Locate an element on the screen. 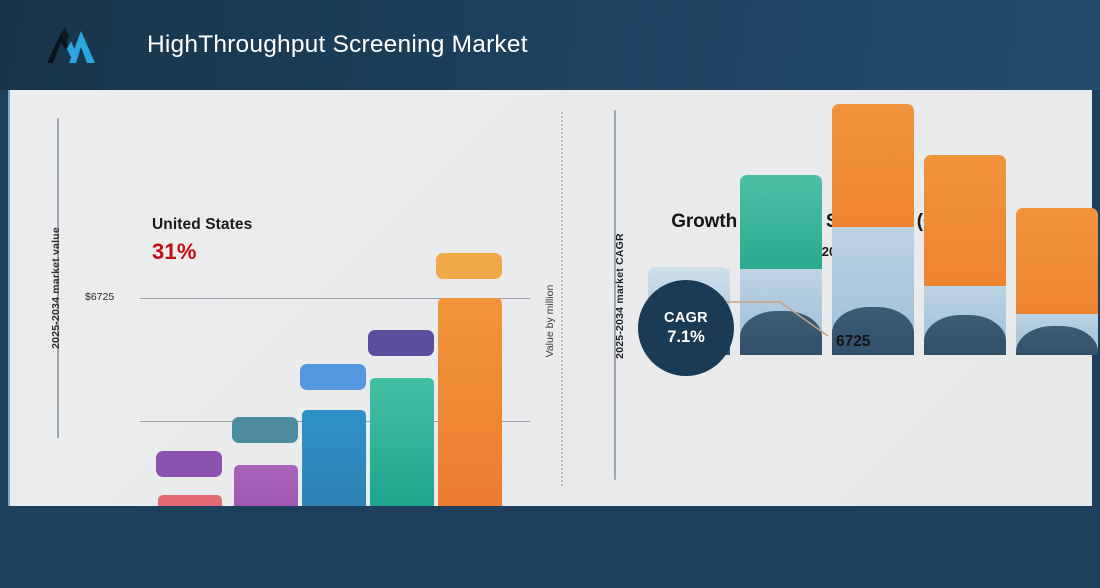  cap-dots is located at coordinates (265, 430).